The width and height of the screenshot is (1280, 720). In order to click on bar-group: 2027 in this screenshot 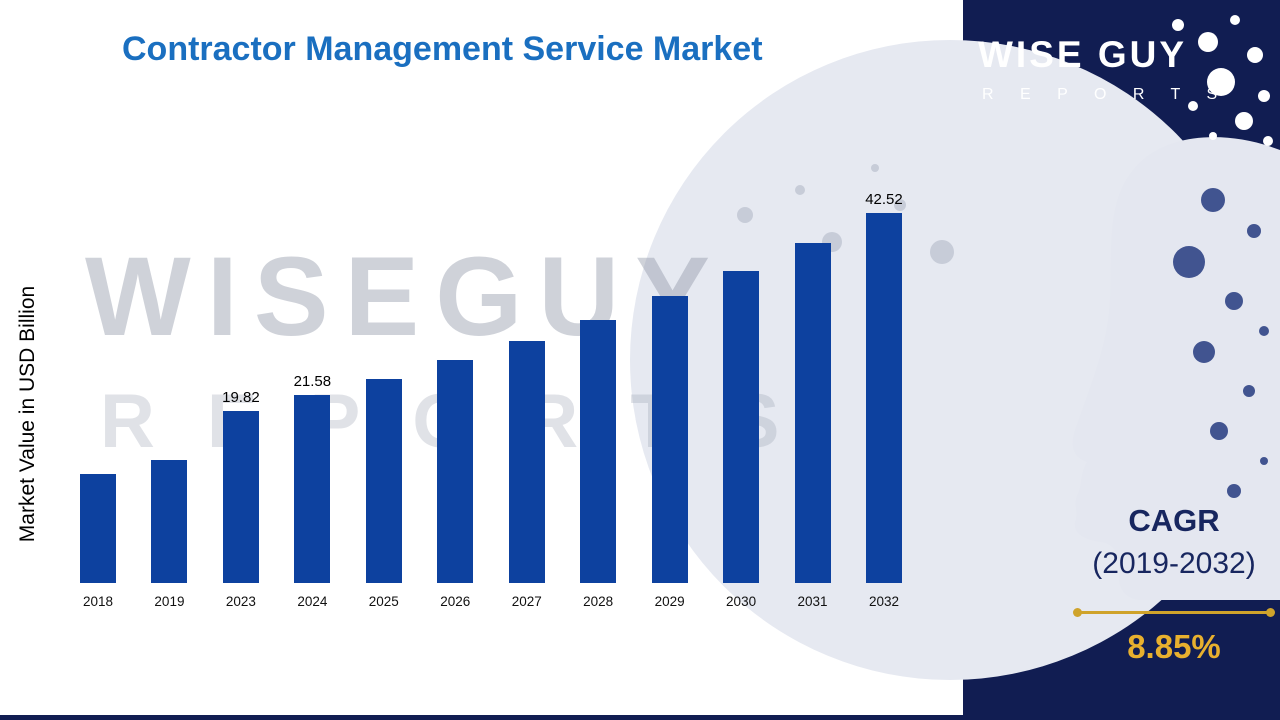, I will do `click(527, 472)`.